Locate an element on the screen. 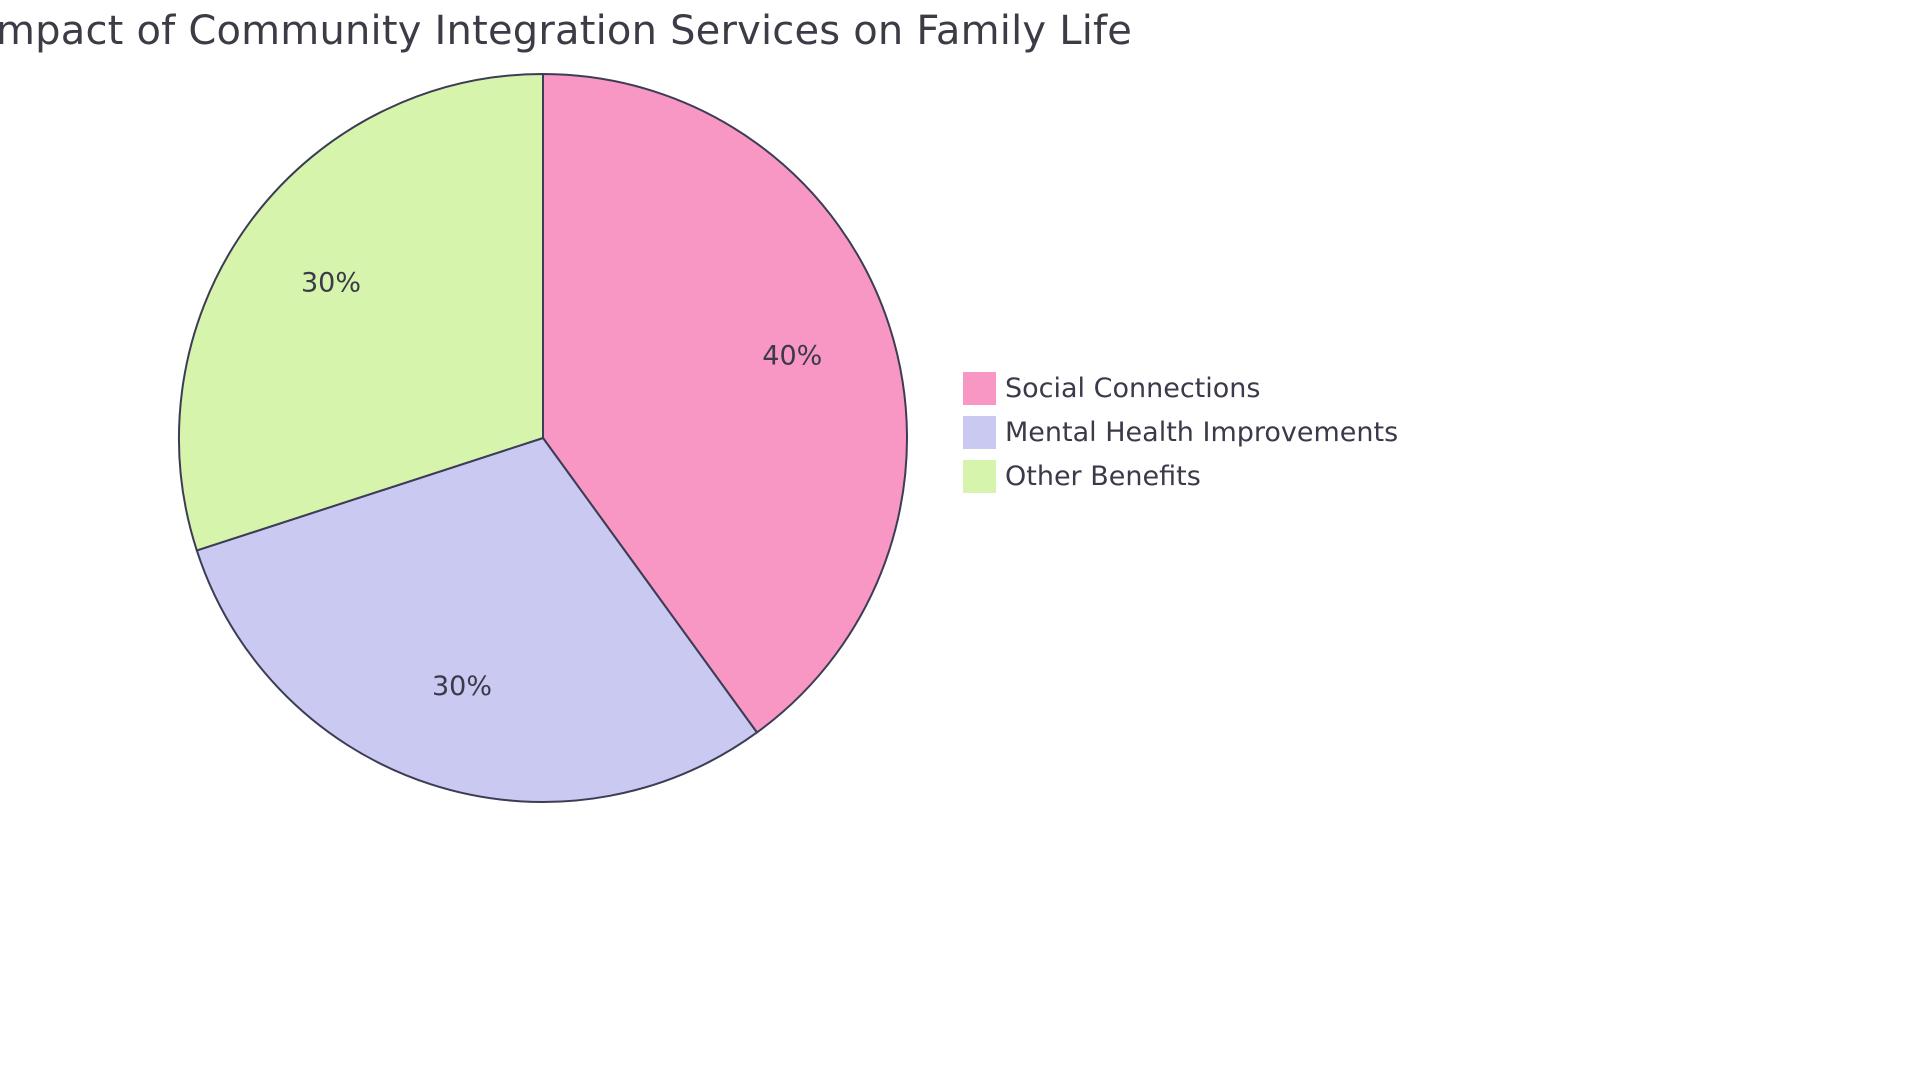 The image size is (1920, 1083). legend-item-social-connections: Social Connections is located at coordinates (1180, 388).